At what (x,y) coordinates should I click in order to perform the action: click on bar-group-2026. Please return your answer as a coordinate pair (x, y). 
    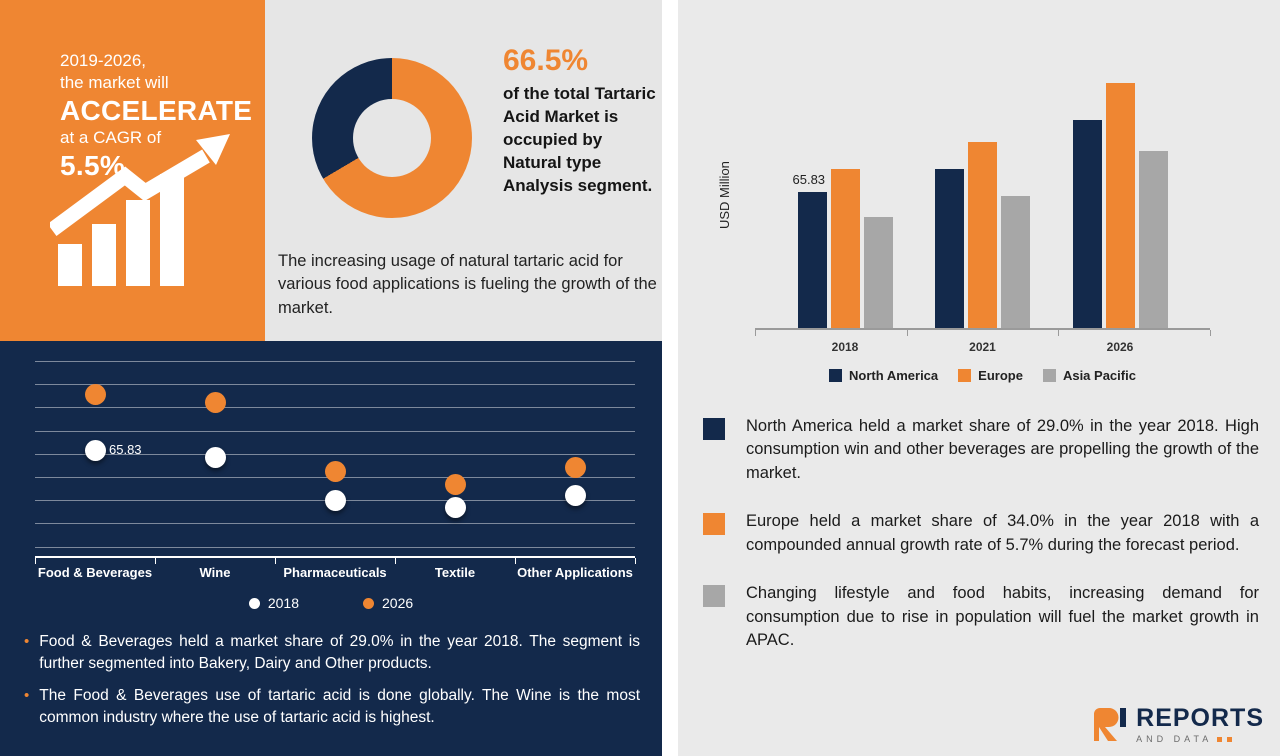
    Looking at the image, I should click on (1120, 194).